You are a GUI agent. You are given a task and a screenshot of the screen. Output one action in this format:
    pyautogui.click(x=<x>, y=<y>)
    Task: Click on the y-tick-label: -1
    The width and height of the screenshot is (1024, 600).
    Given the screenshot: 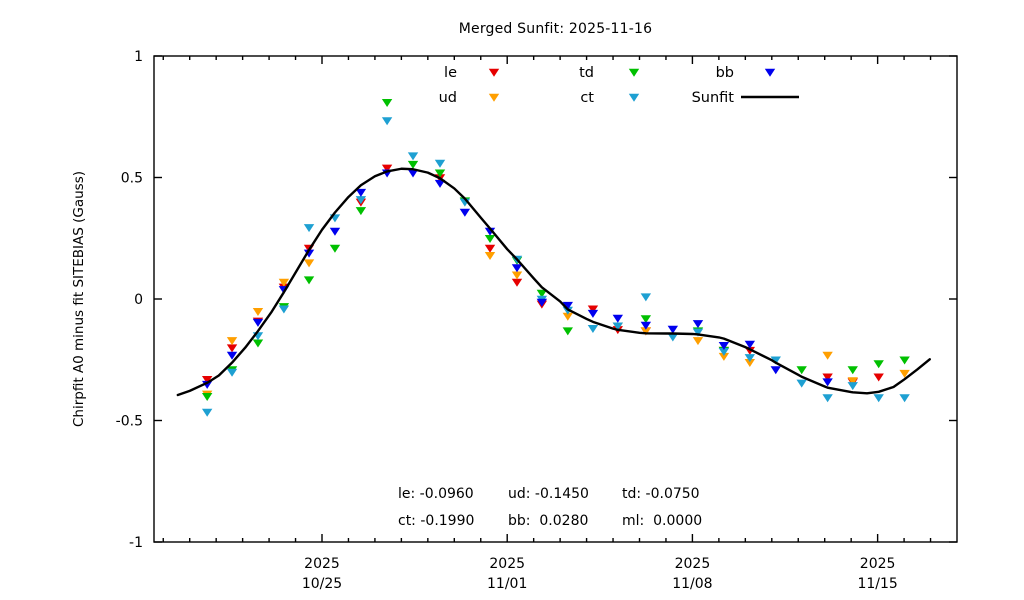 What is the action you would take?
    pyautogui.click(x=136, y=543)
    